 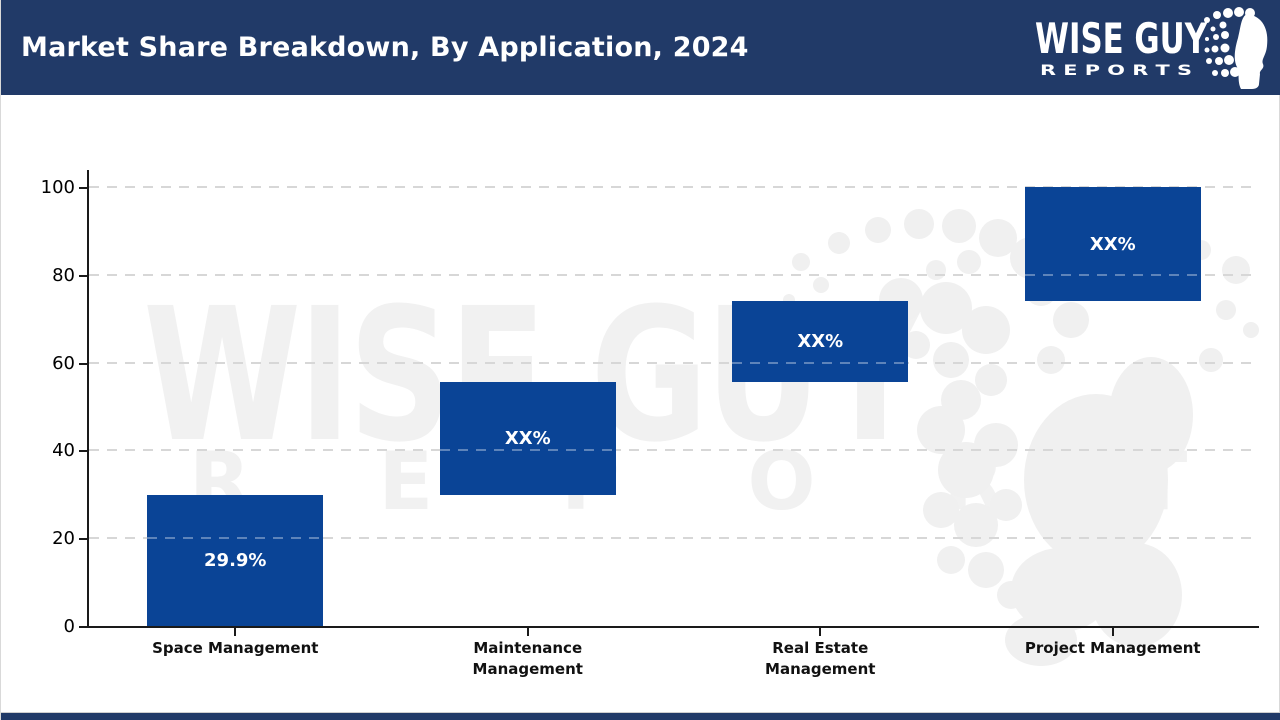 I want to click on watermark-subtitle: R E P O R T S, so click(x=734, y=481).